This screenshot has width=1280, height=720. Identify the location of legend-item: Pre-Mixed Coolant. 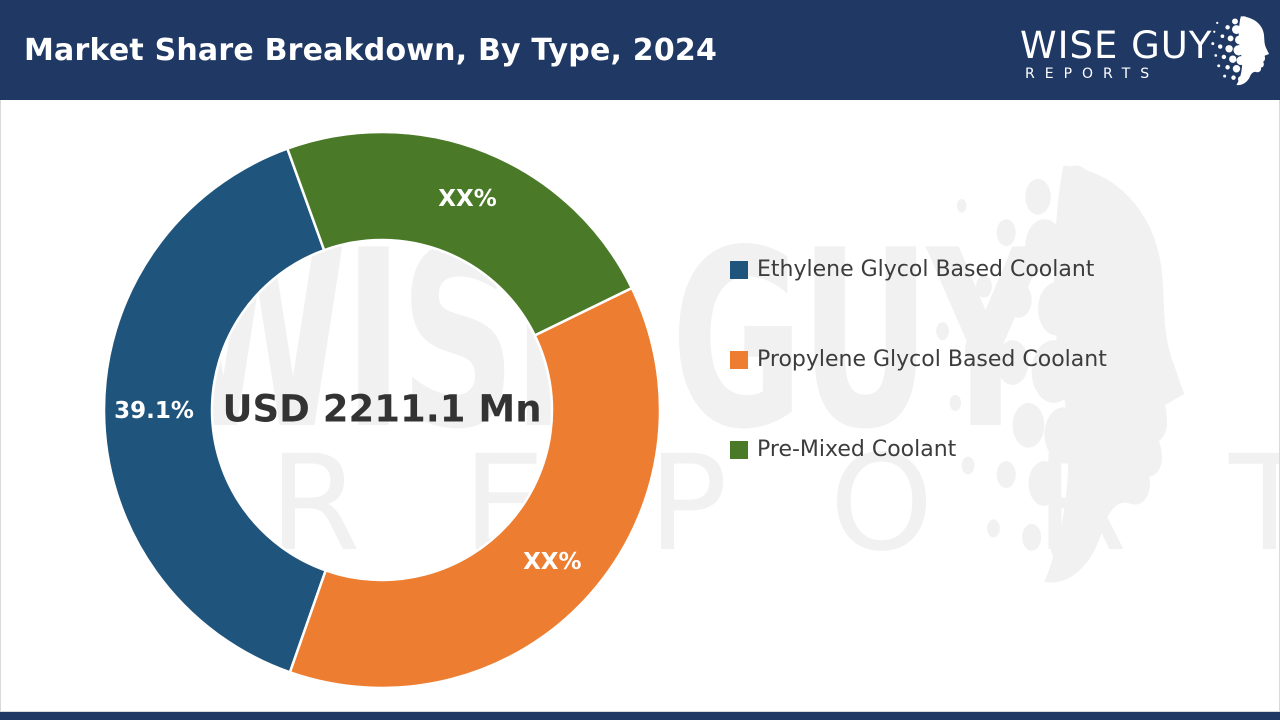
(918, 449).